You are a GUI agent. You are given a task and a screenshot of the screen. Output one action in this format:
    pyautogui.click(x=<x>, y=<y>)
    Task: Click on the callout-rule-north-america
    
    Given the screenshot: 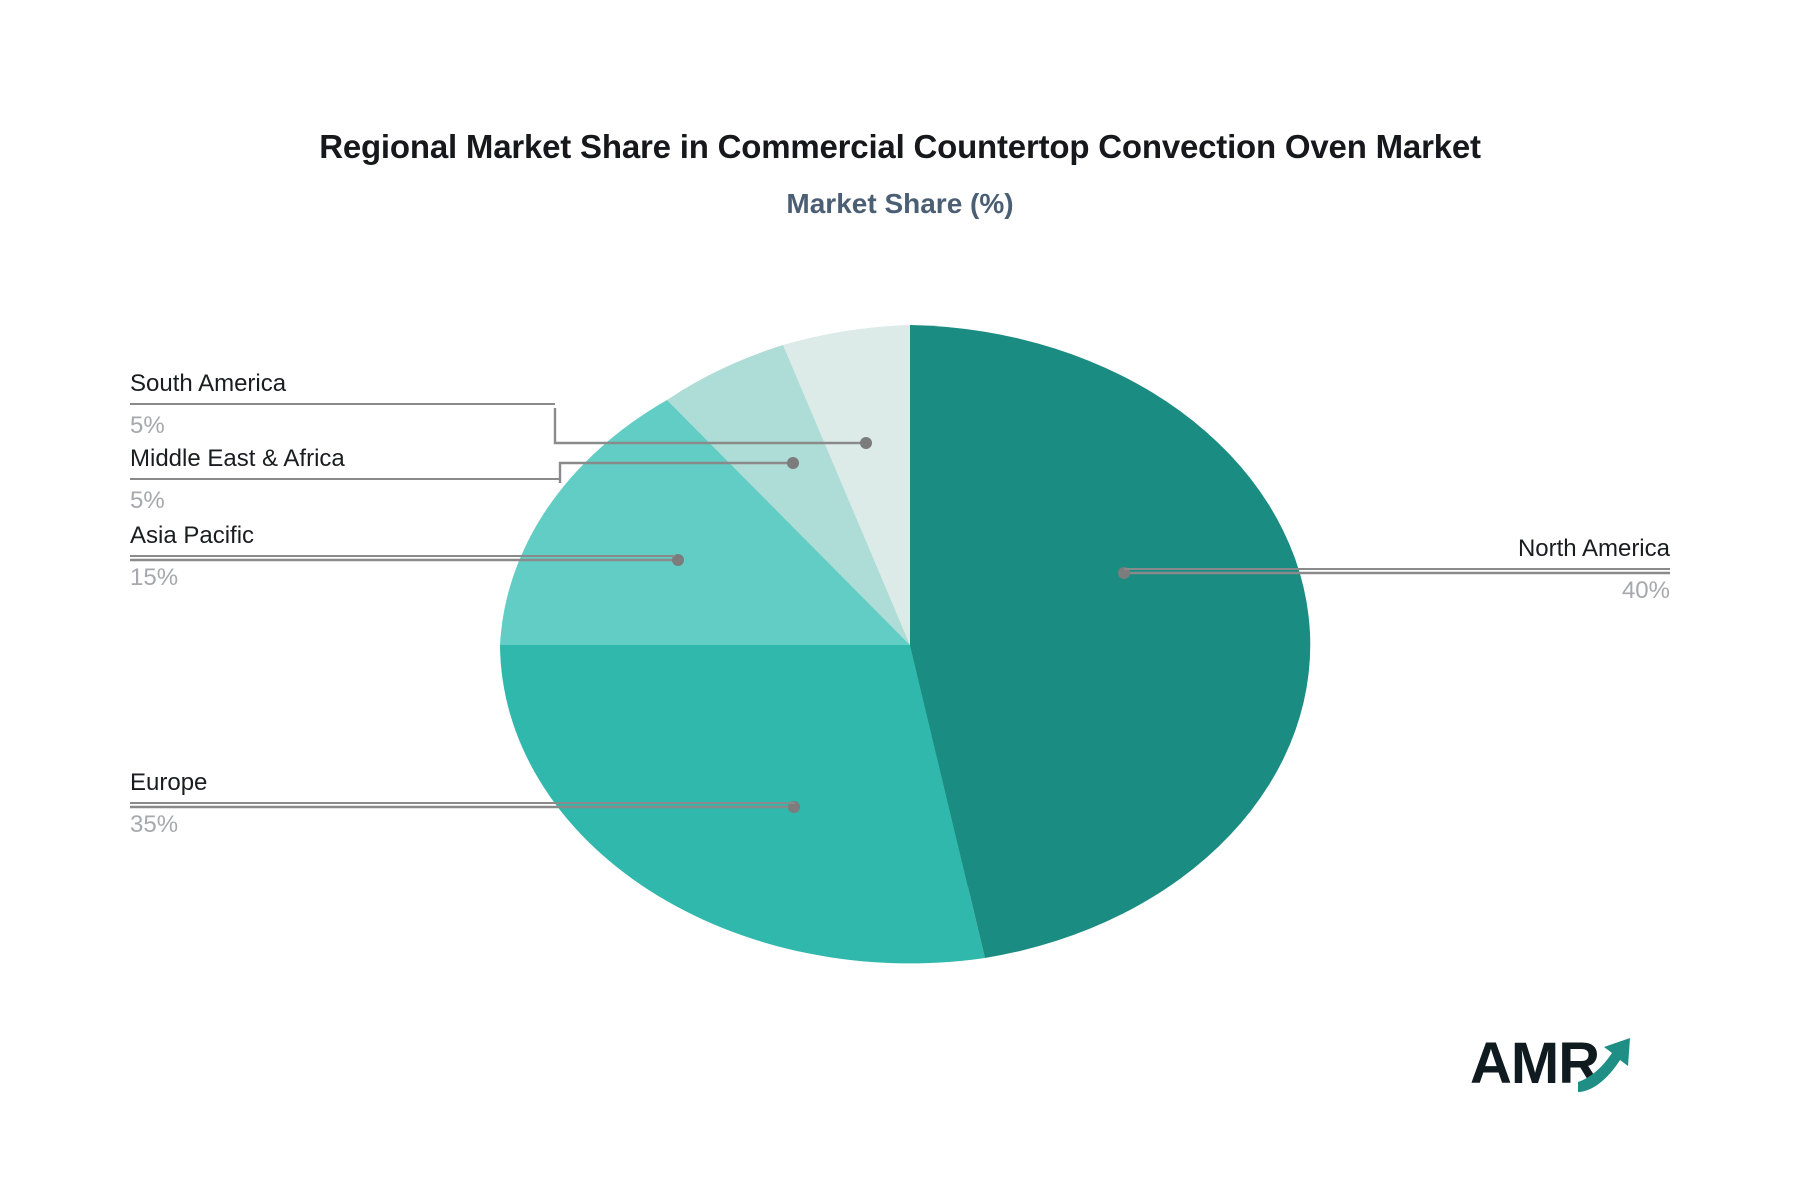 What is the action you would take?
    pyautogui.click(x=1397, y=569)
    